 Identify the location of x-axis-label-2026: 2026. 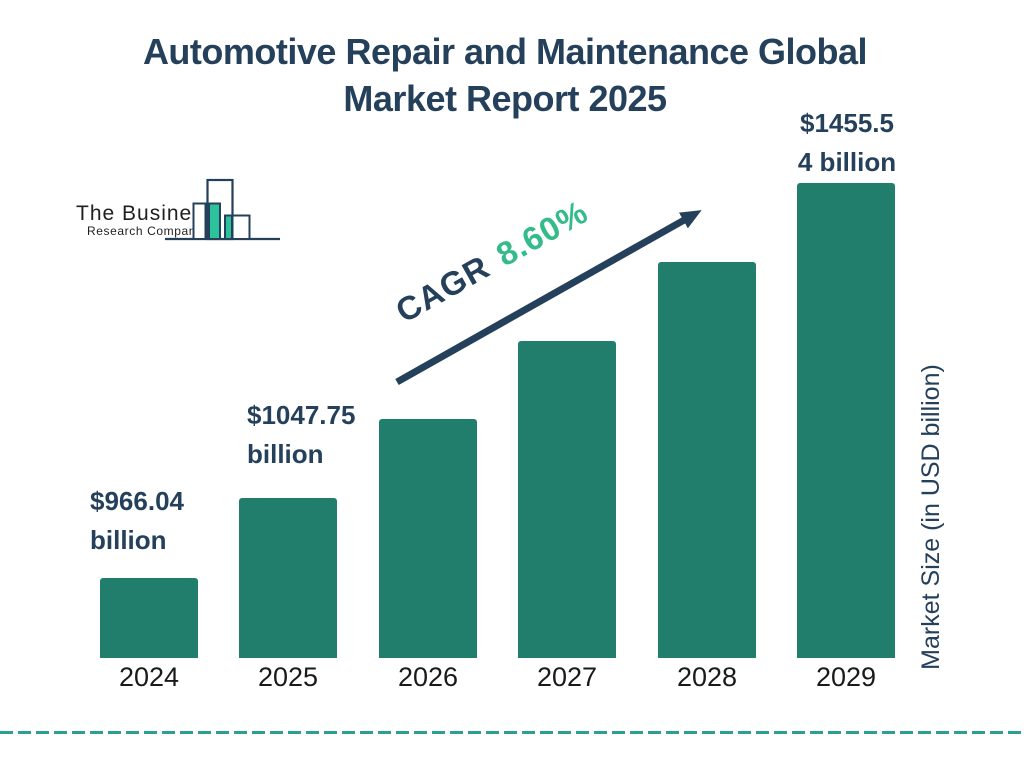
(428, 677).